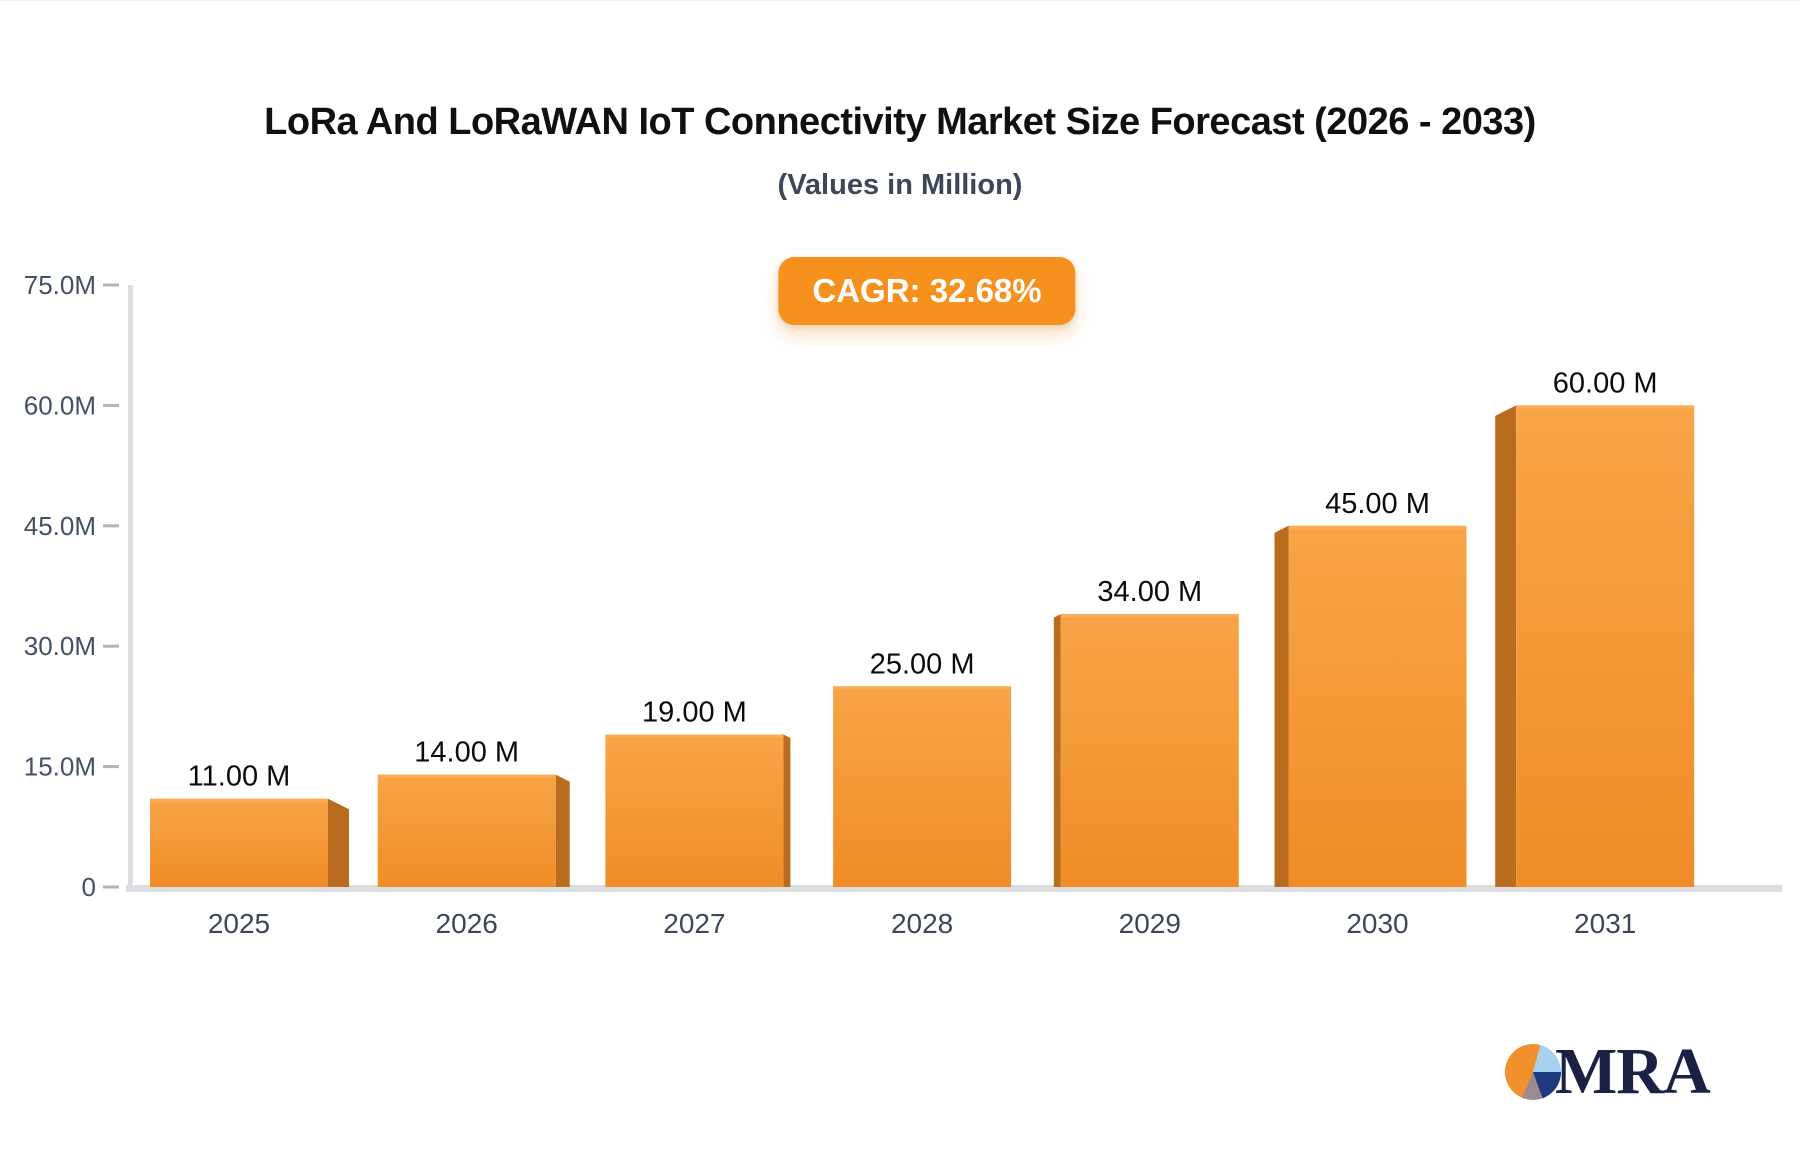 This screenshot has height=1157, width=1800. Describe the element at coordinates (60, 646) in the screenshot. I see `y-axis-tick-label: 30.0M` at that location.